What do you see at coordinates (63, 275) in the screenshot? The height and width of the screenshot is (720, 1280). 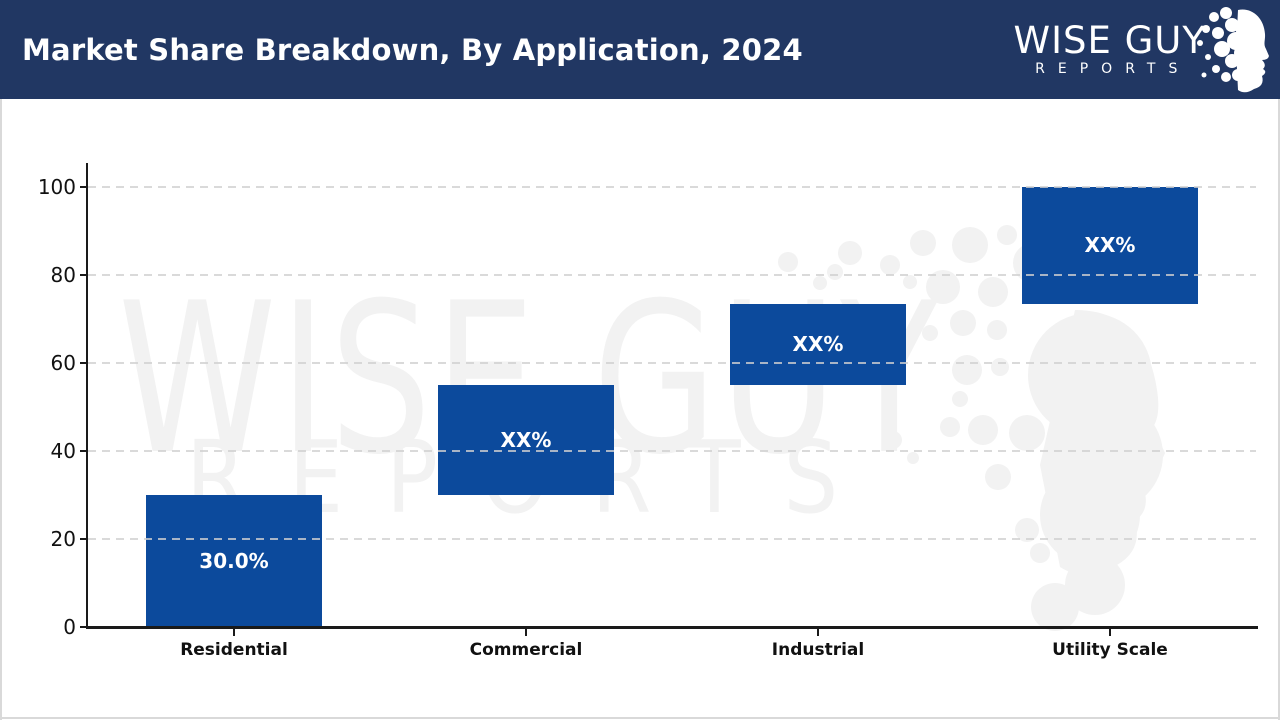 I see `y-tick-label: 80` at bounding box center [63, 275].